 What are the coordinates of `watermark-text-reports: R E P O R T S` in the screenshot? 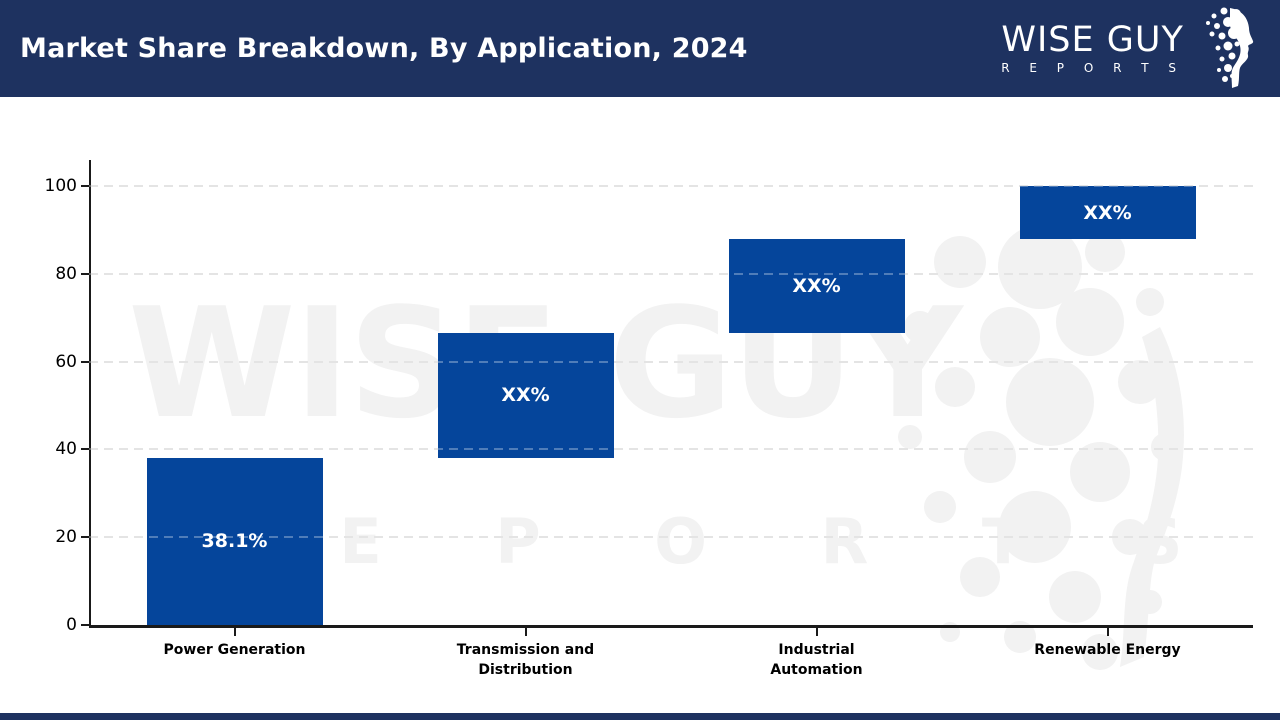 It's located at (703, 541).